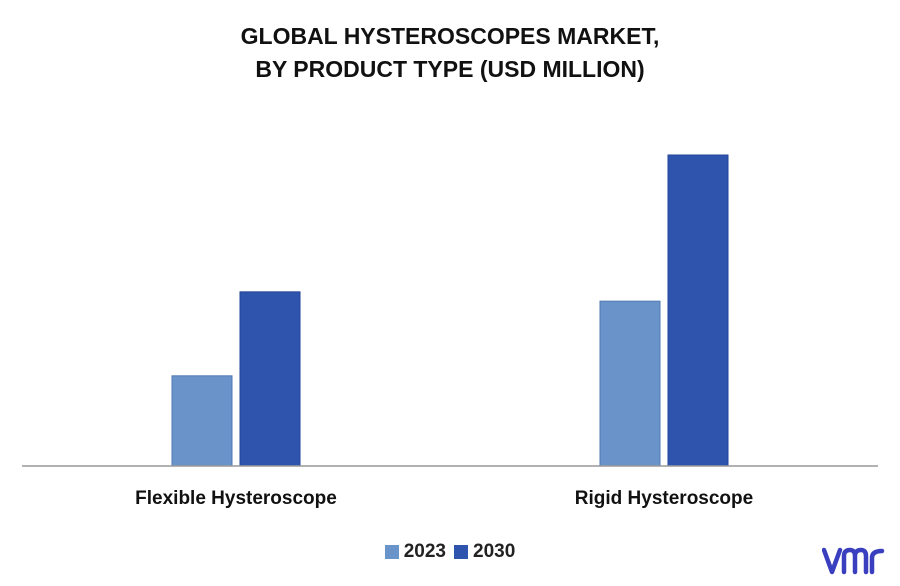 The image size is (900, 586). Describe the element at coordinates (450, 36) in the screenshot. I see `chart-title-line-1: GLOBAL HYSTEROSCOPES MARKET,` at that location.